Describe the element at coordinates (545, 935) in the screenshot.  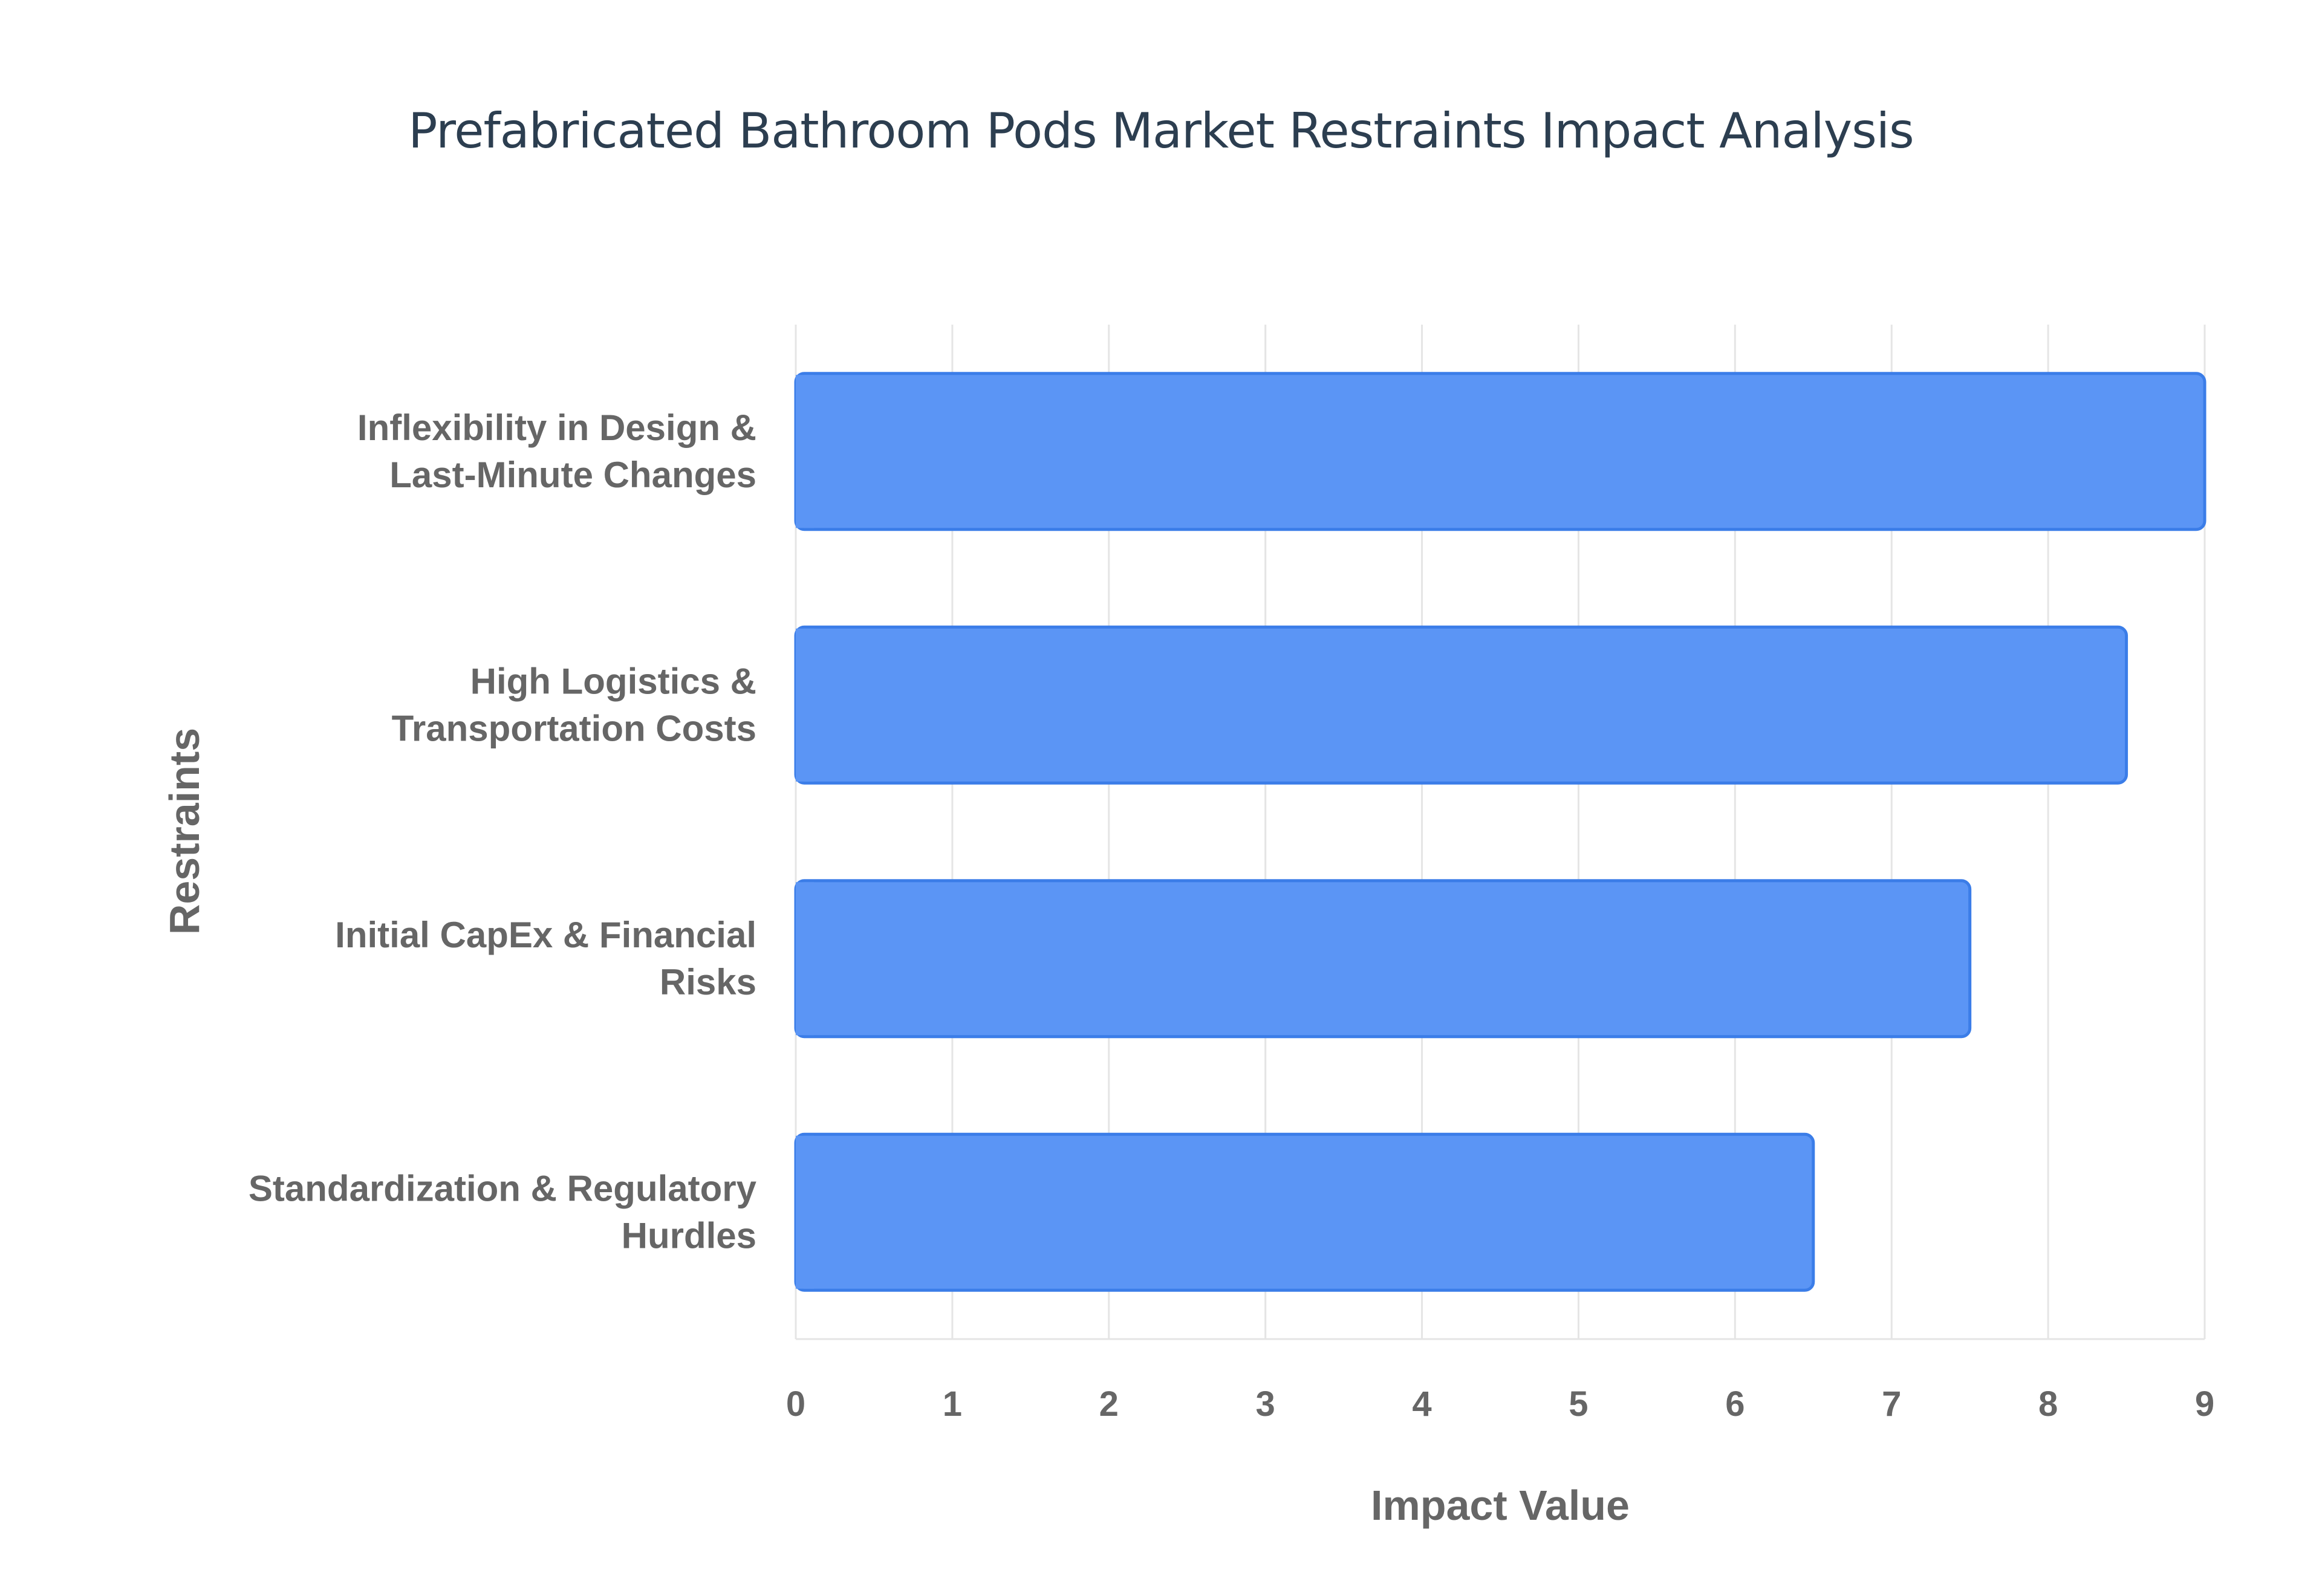
I see `y-category-label-line: Initial CapEx & Financial` at that location.